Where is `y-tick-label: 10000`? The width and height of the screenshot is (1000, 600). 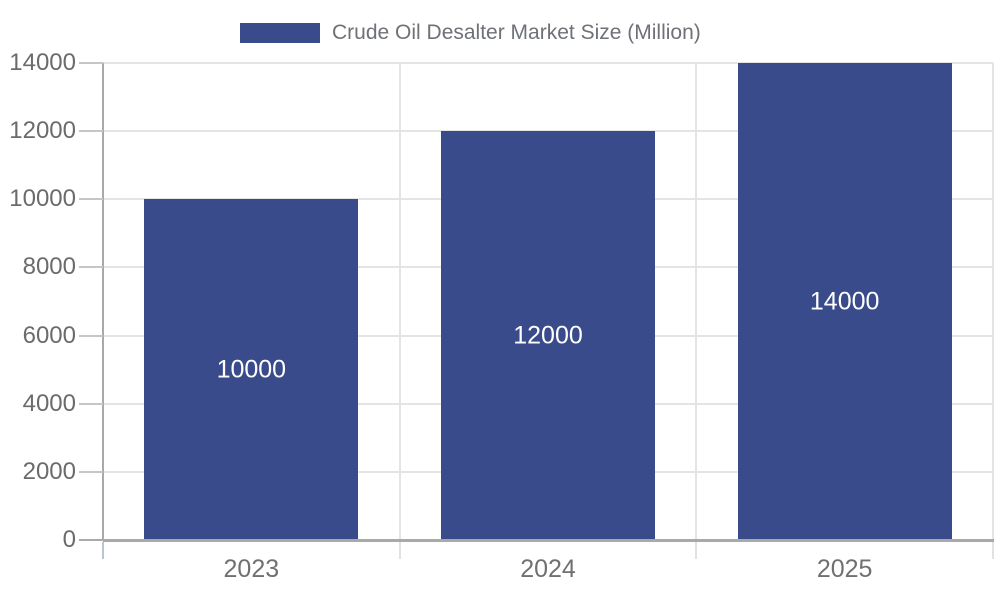
y-tick-label: 10000 is located at coordinates (42, 199).